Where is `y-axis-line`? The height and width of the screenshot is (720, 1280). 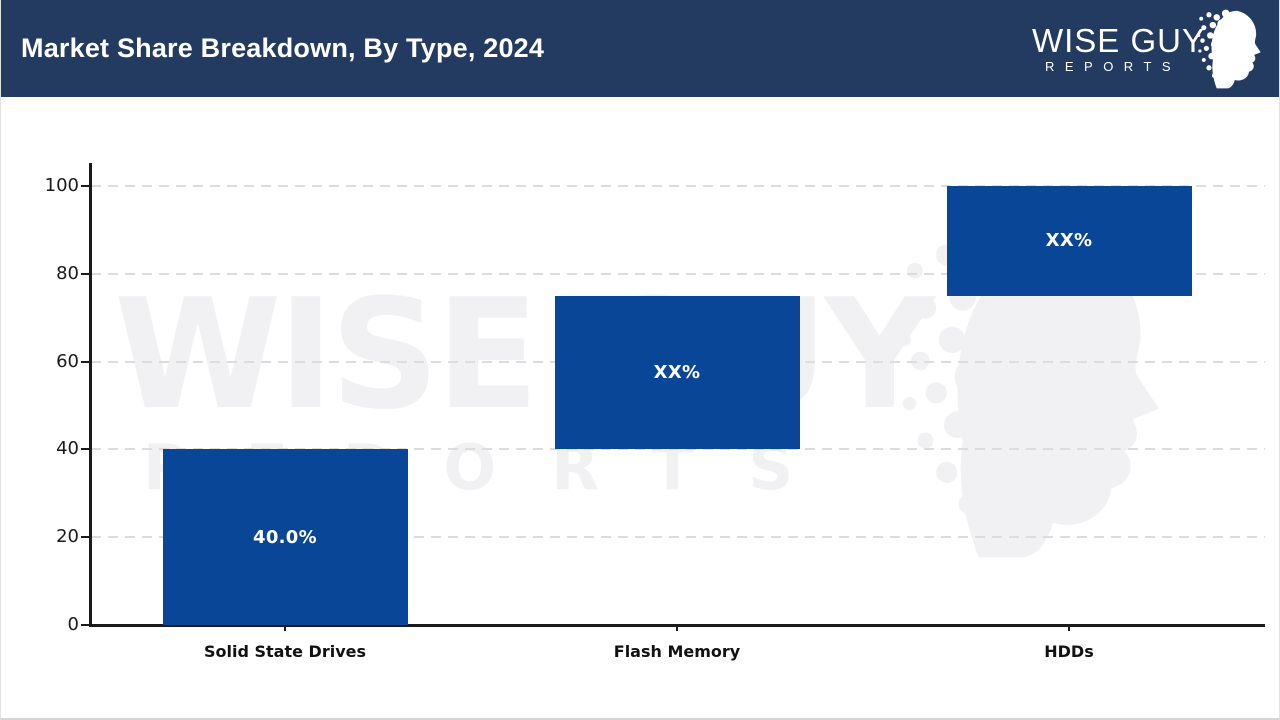 y-axis-line is located at coordinates (90, 395).